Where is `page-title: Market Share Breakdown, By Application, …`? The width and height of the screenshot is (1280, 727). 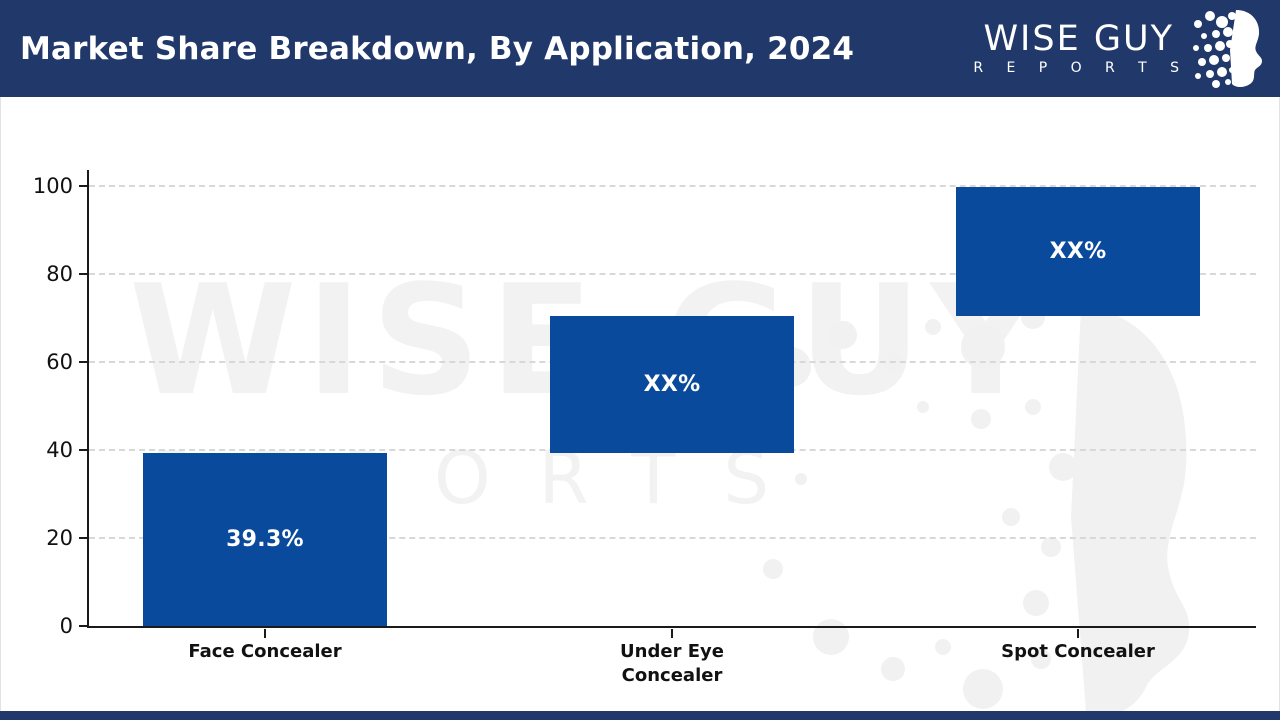 page-title: Market Share Breakdown, By Application, … is located at coordinates (437, 48).